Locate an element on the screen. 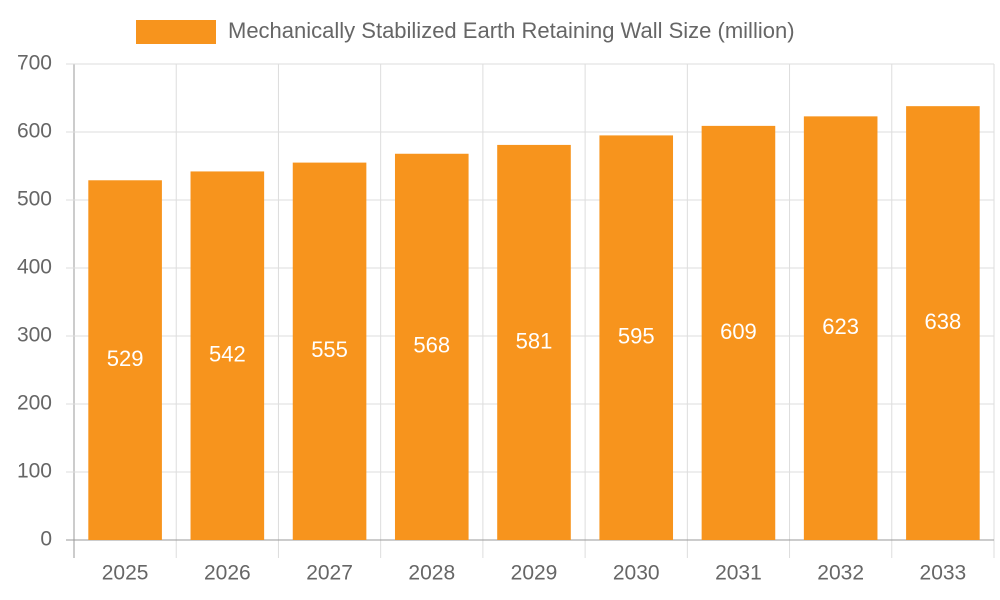 The width and height of the screenshot is (1000, 600). y-tick-label: 300 is located at coordinates (34, 335).